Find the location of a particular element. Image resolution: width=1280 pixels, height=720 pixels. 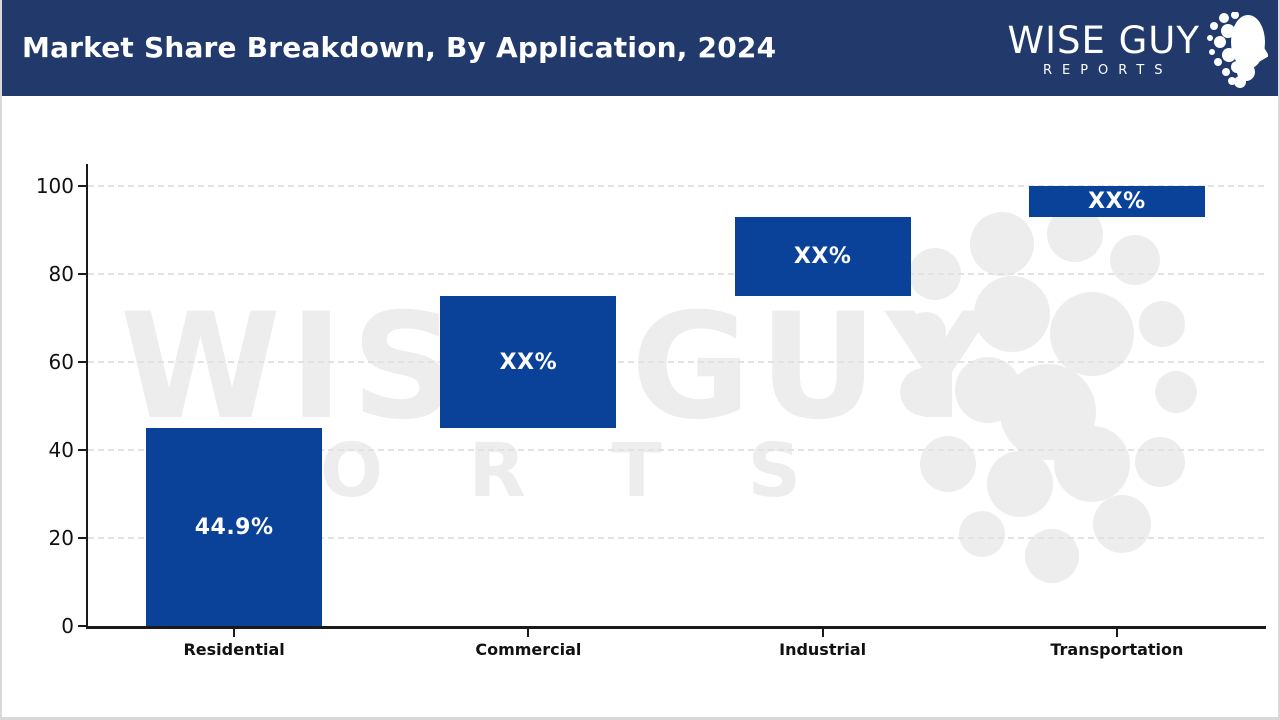

logo-title: WISE GUY is located at coordinates (1103, 40).